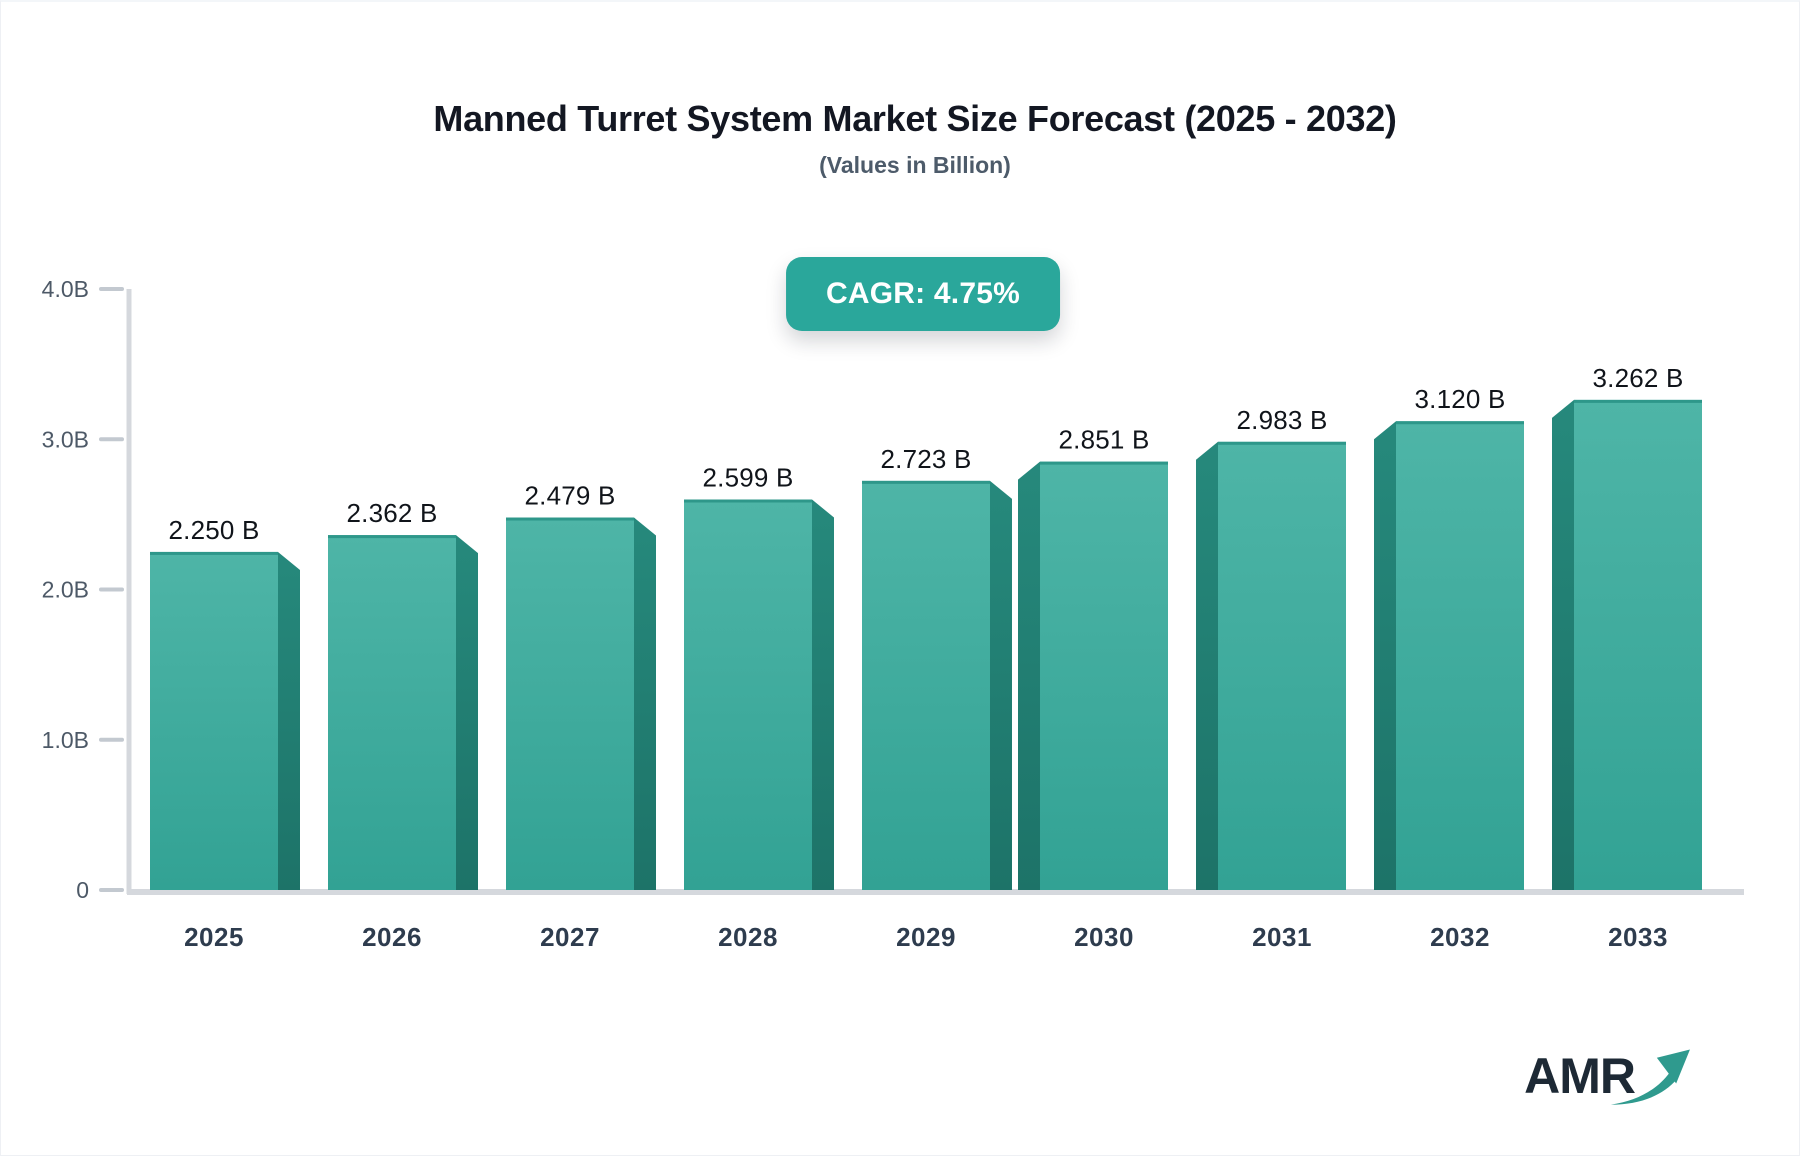 The height and width of the screenshot is (1156, 1800). Describe the element at coordinates (82, 890) in the screenshot. I see `y-axis-label: 0` at that location.